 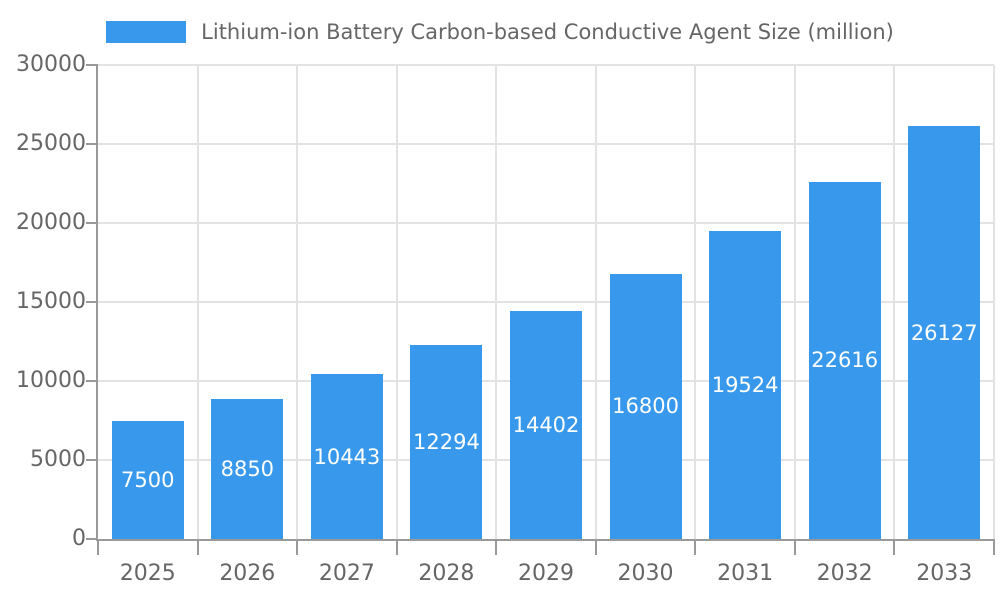 I want to click on bar-2031, so click(x=745, y=384).